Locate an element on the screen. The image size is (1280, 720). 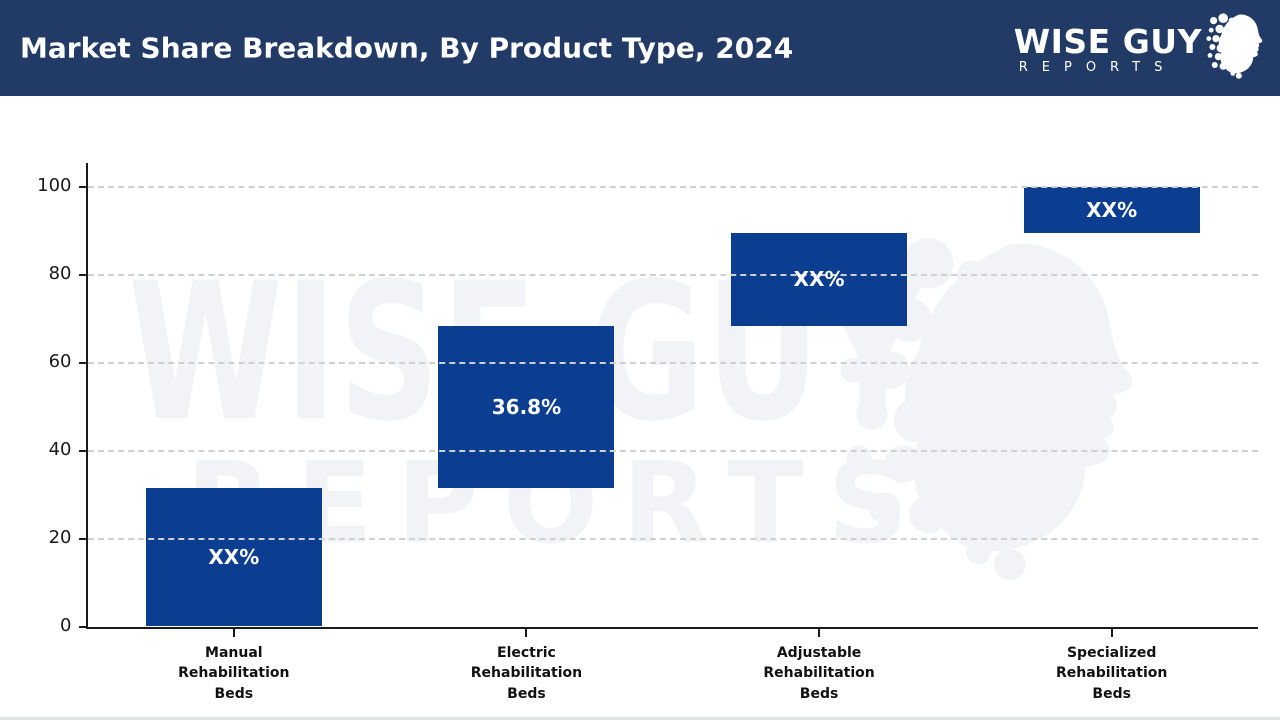
x-tick-label: Specialized Rehabilitation Beds is located at coordinates (1112, 673).